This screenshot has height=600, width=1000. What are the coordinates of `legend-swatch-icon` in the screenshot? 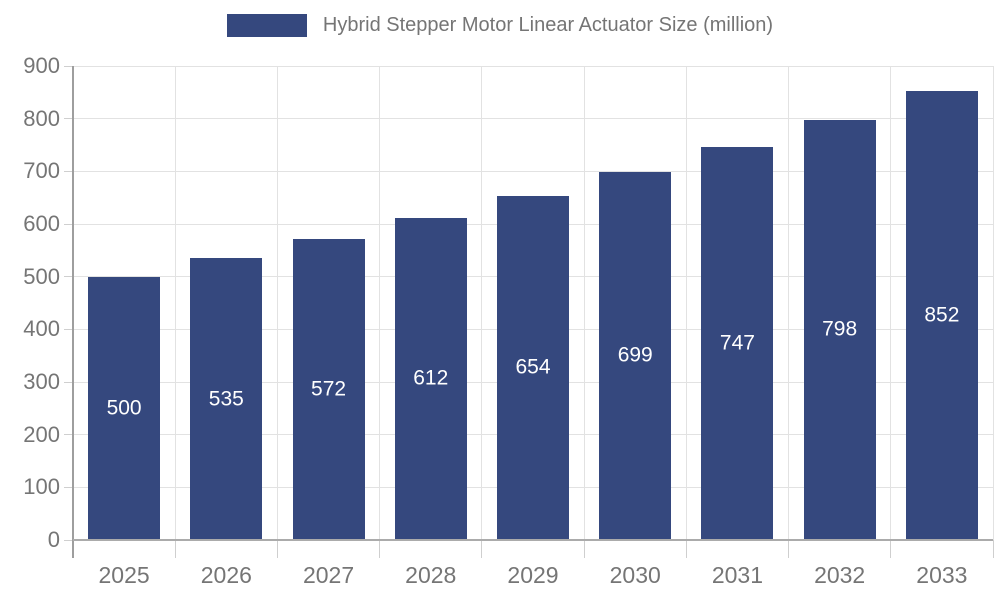 It's located at (266, 25).